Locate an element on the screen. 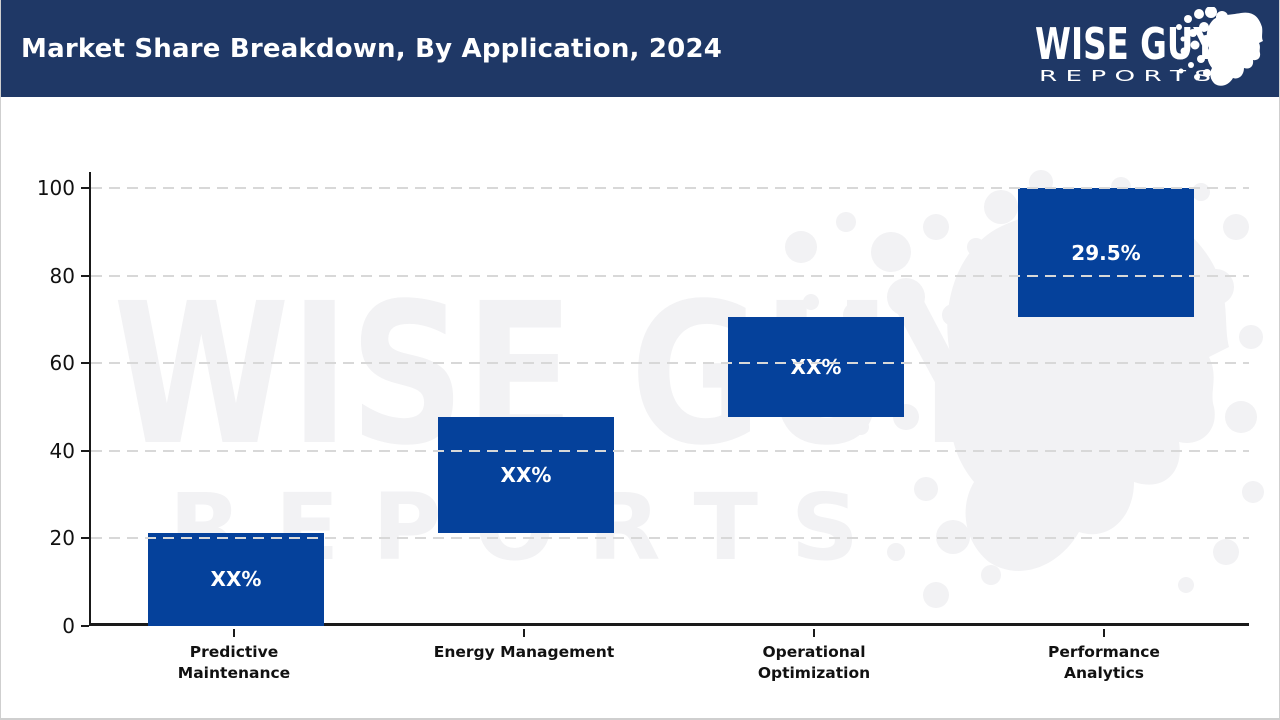 Image resolution: width=1280 pixels, height=720 pixels. y-tick-label-0: 0 is located at coordinates (68, 626).